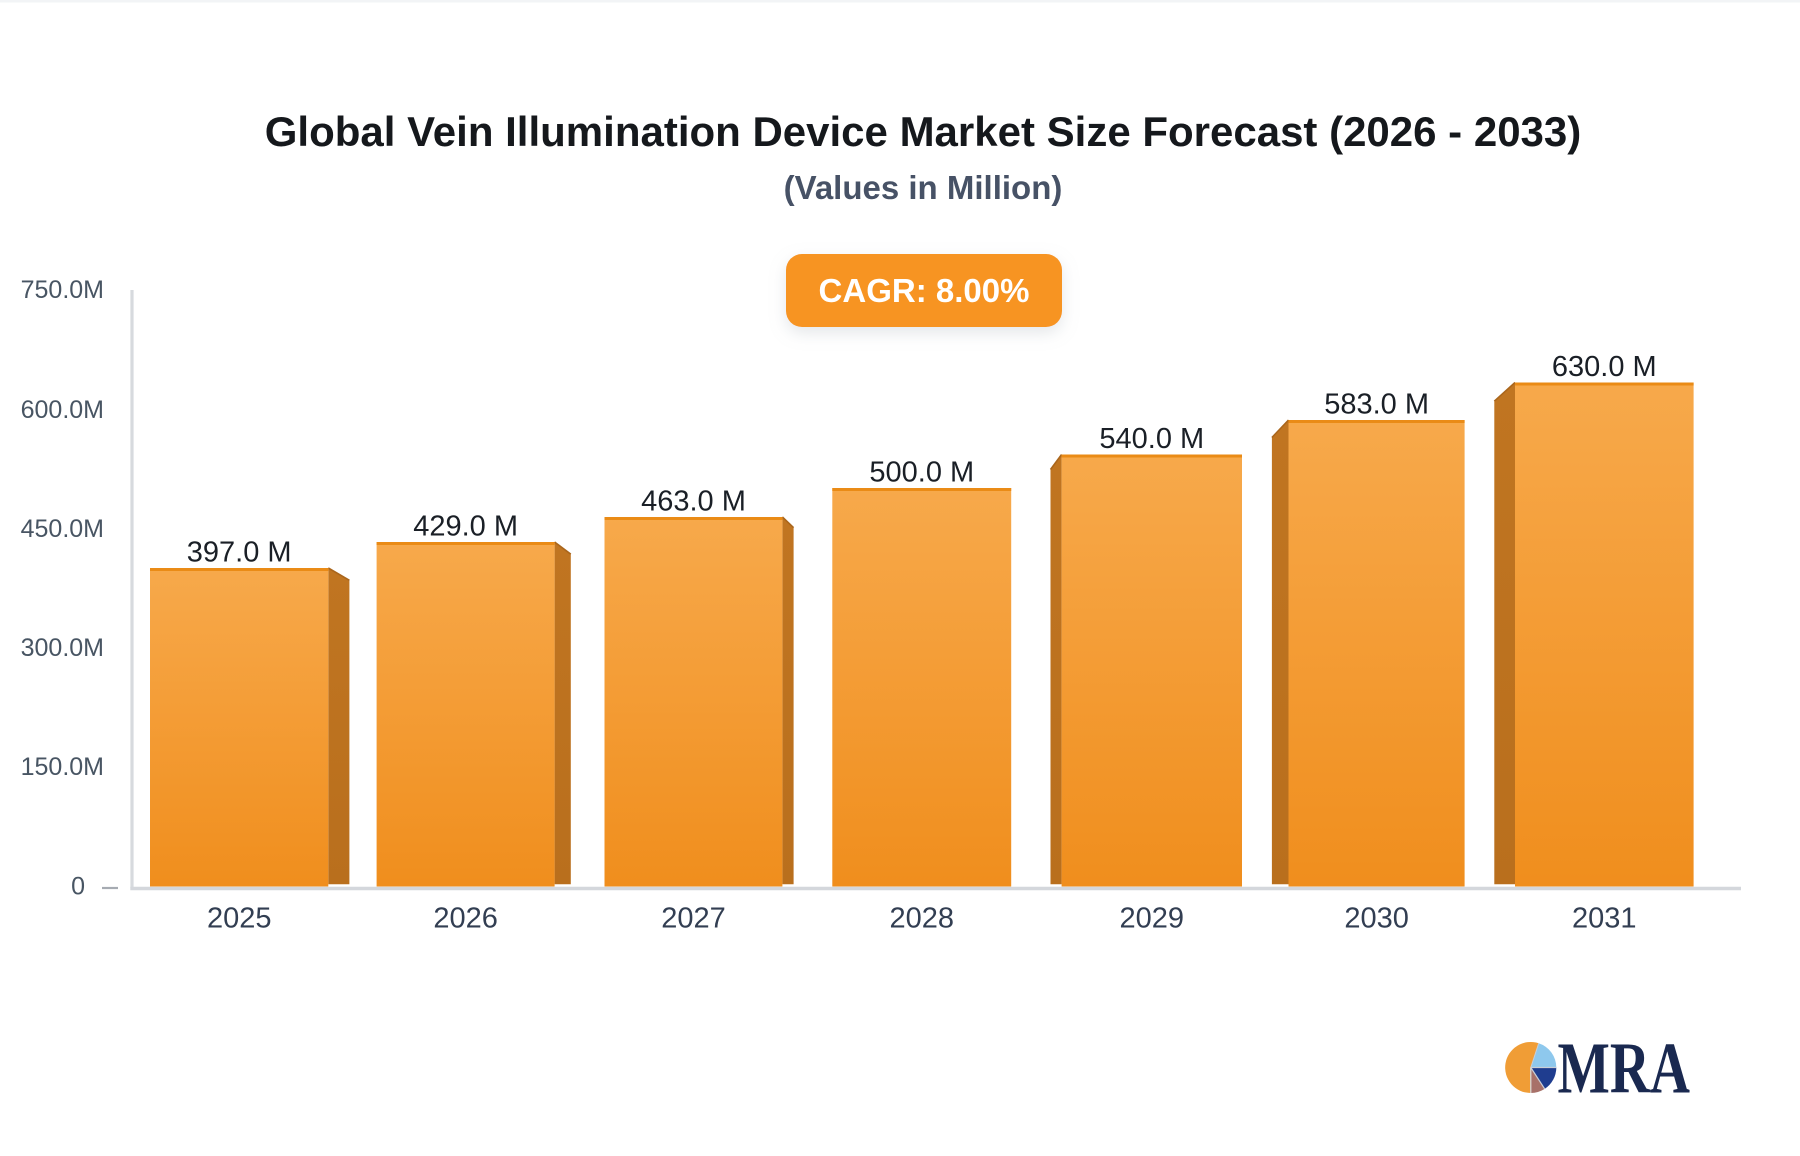 This screenshot has width=1800, height=1156. I want to click on svg-text: 750.0M, so click(62, 290).